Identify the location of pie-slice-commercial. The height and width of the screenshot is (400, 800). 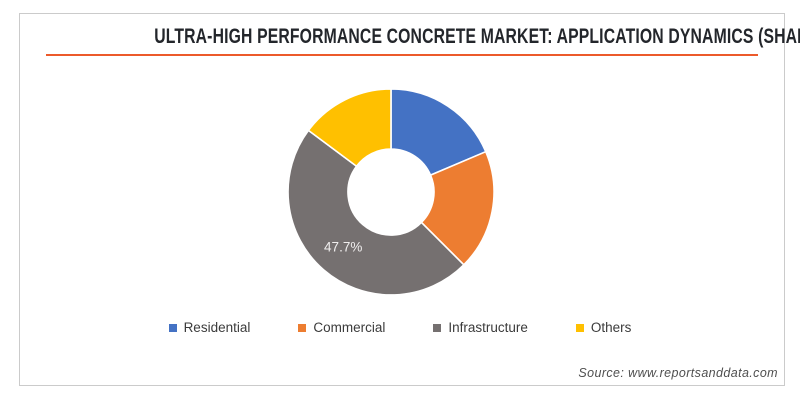
(457, 208).